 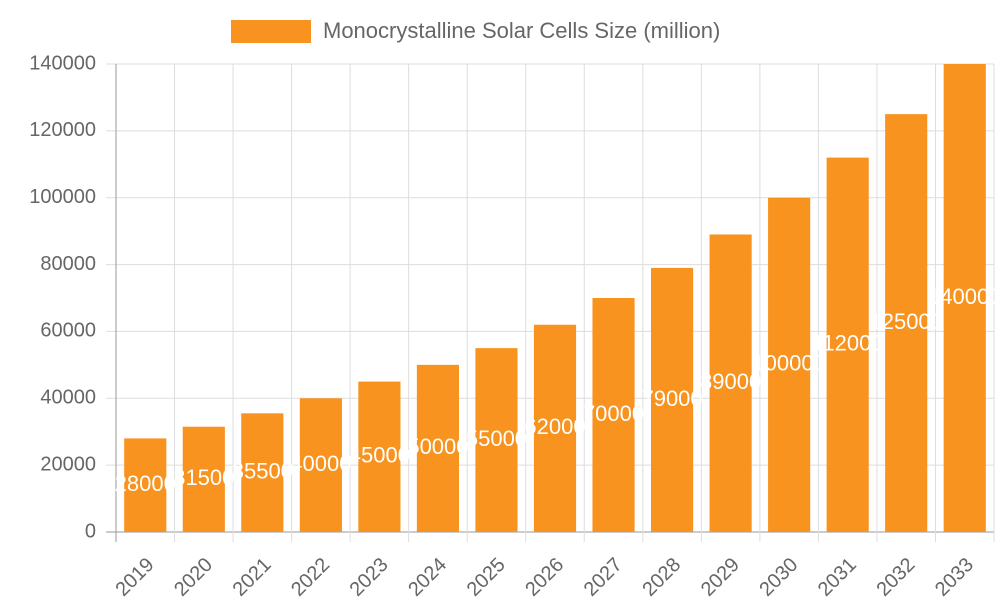 I want to click on x-tick-label: 2031, so click(x=837, y=577).